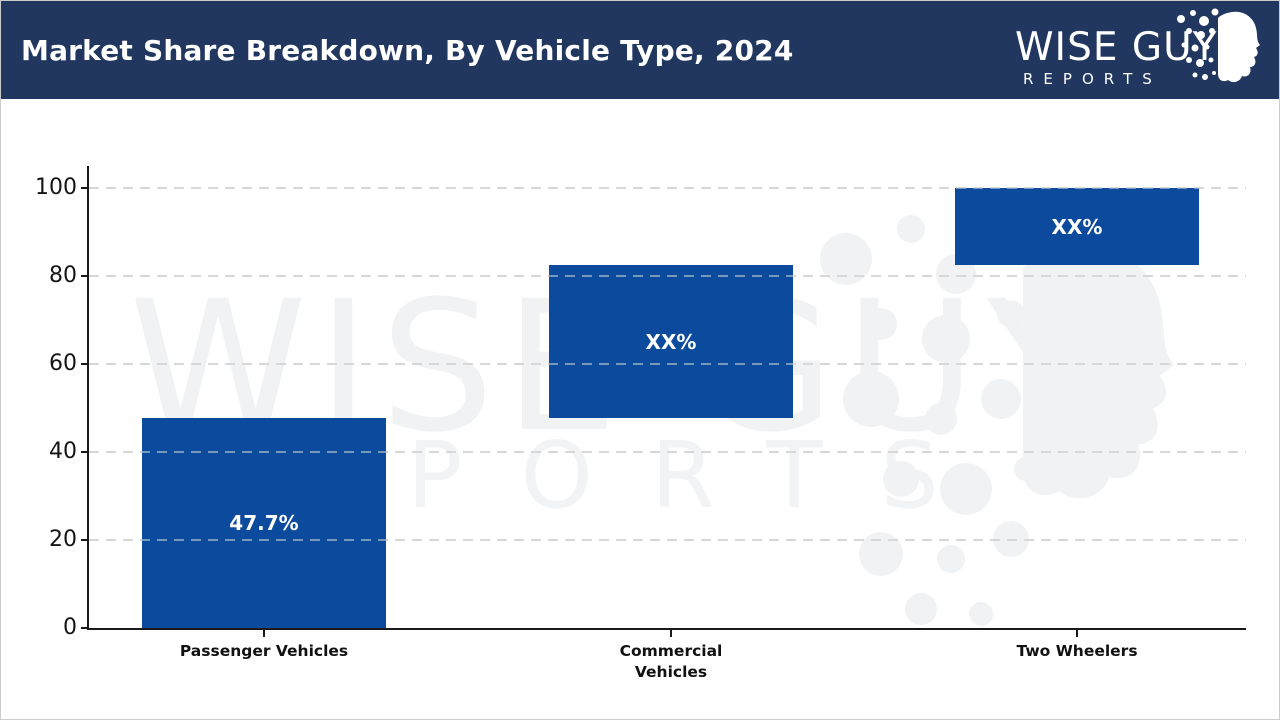  I want to click on x-category-label-line: Commercial, so click(671, 651).